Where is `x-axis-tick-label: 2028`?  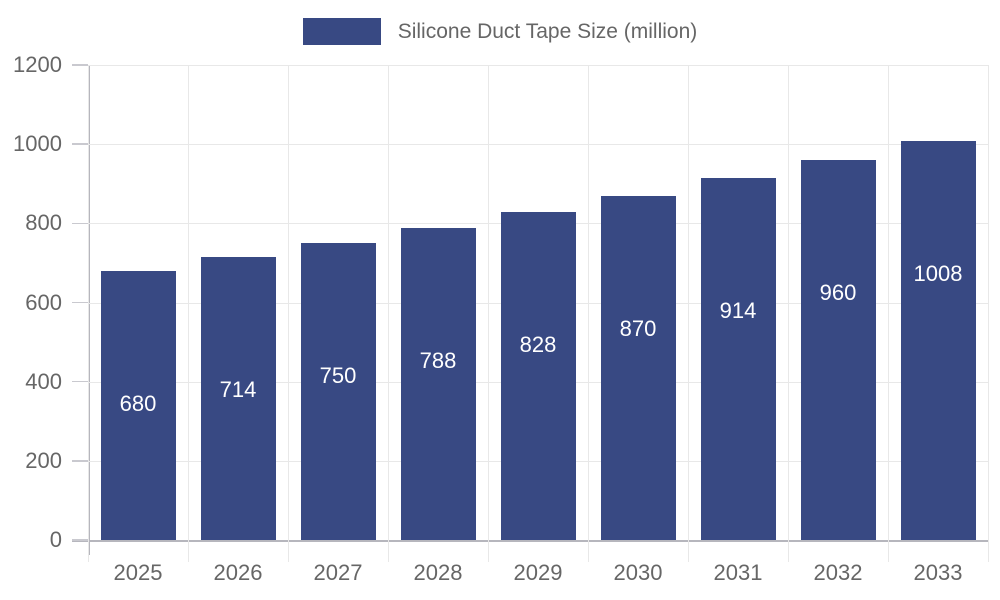 x-axis-tick-label: 2028 is located at coordinates (438, 572).